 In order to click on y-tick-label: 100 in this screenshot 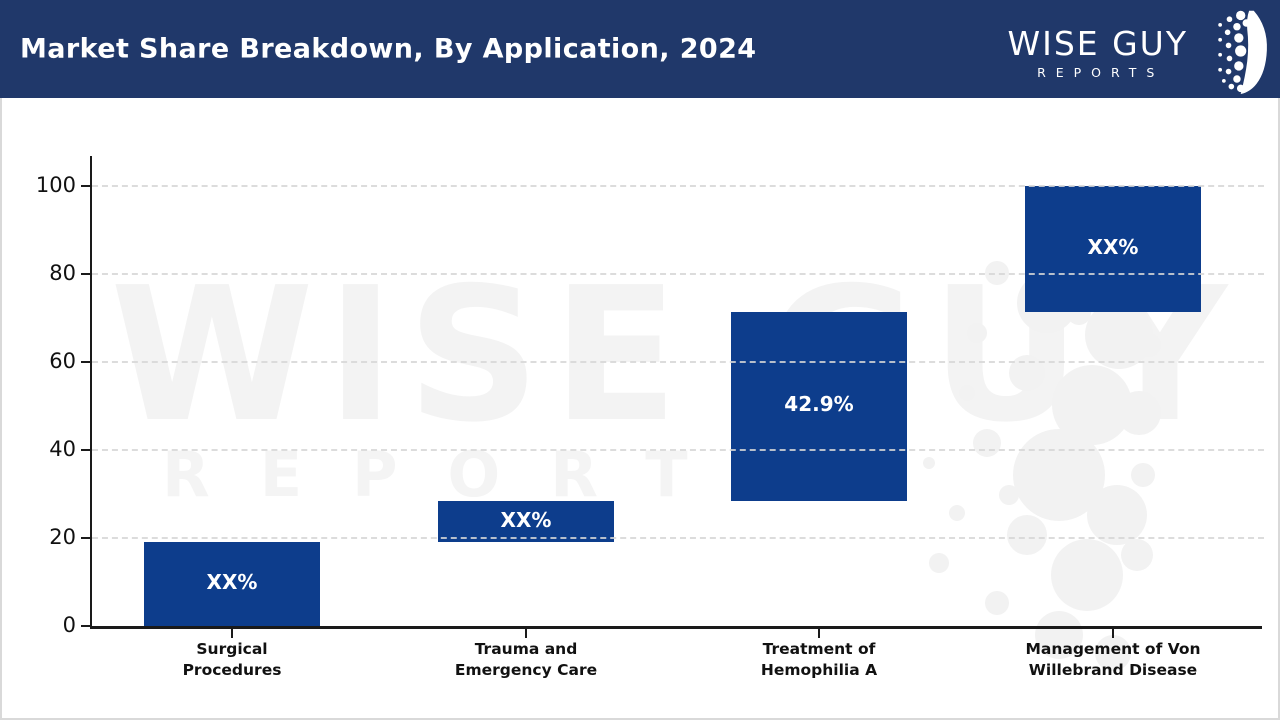, I will do `click(55, 185)`.